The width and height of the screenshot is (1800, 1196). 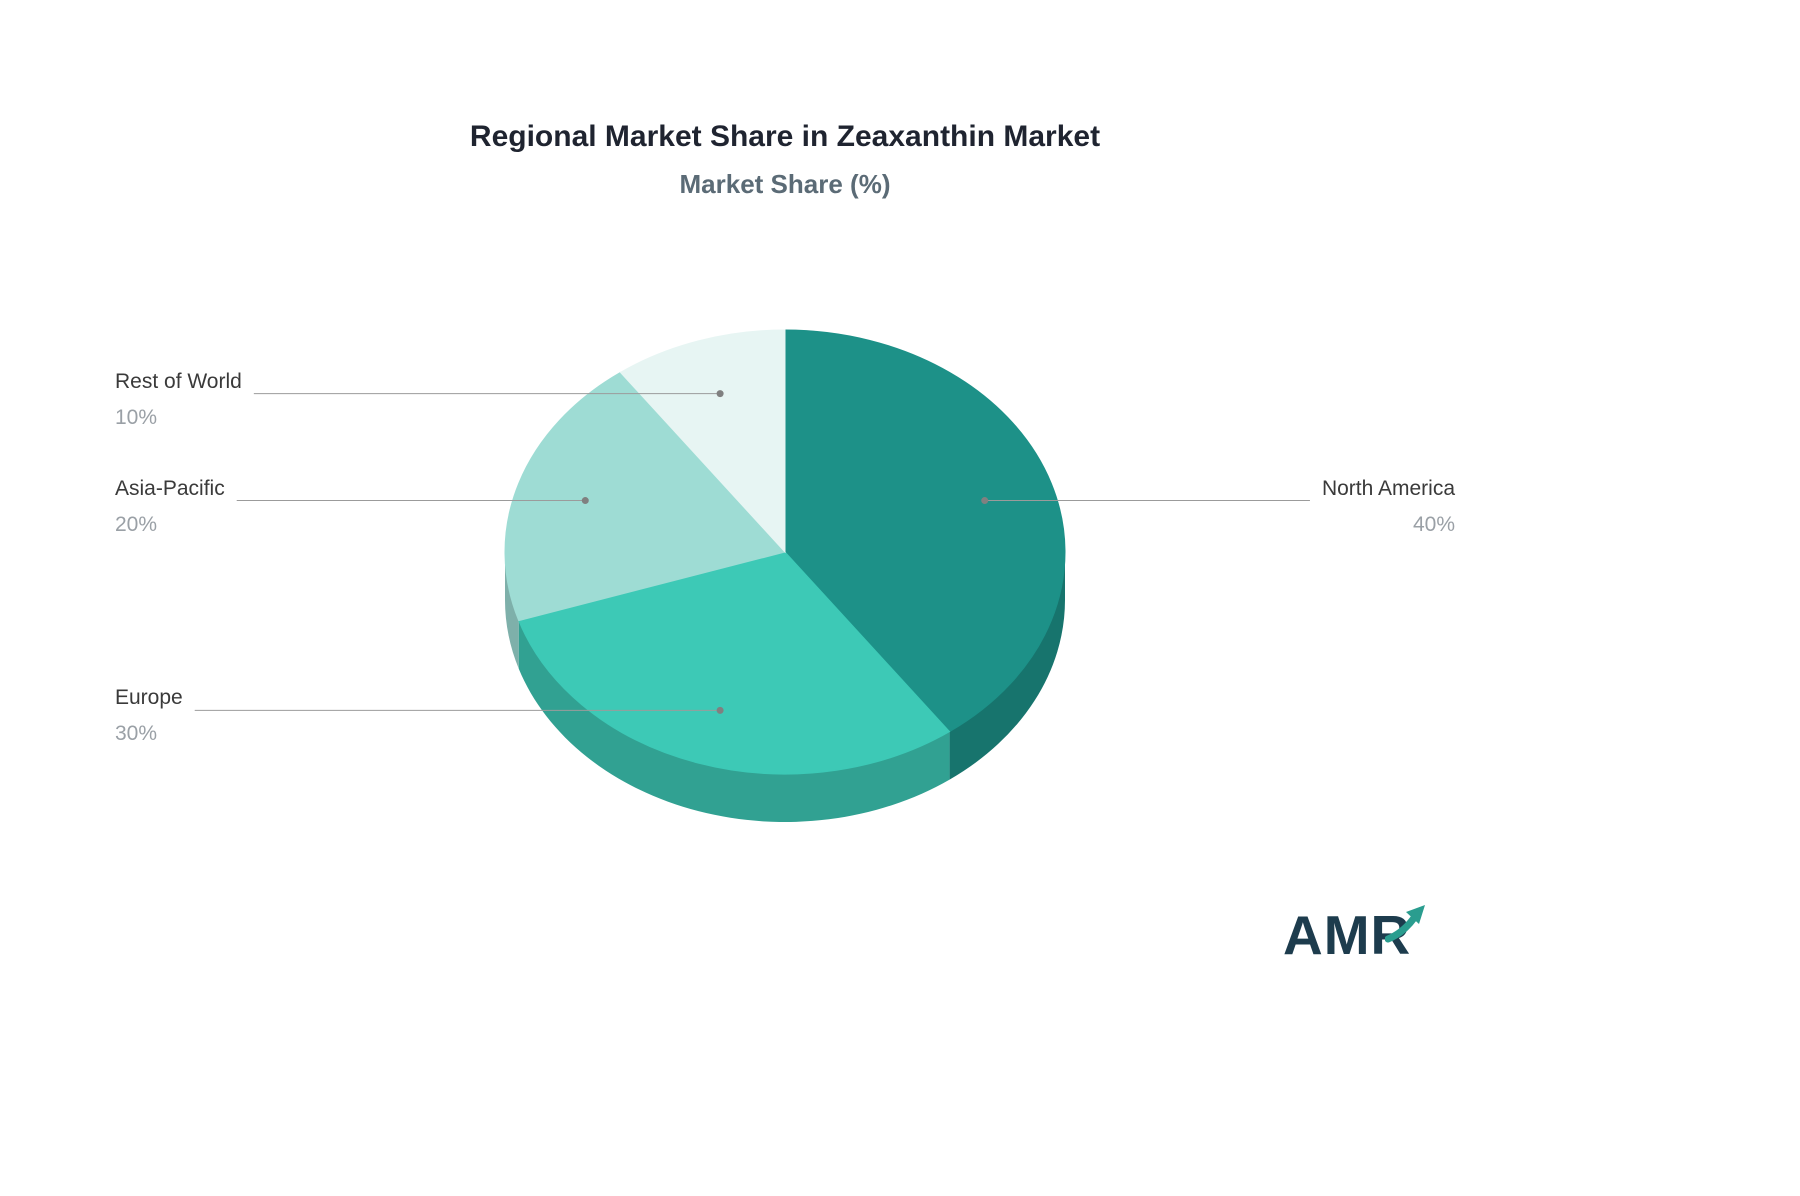 What do you see at coordinates (1433, 524) in the screenshot?
I see `slice-label-value: 40%` at bounding box center [1433, 524].